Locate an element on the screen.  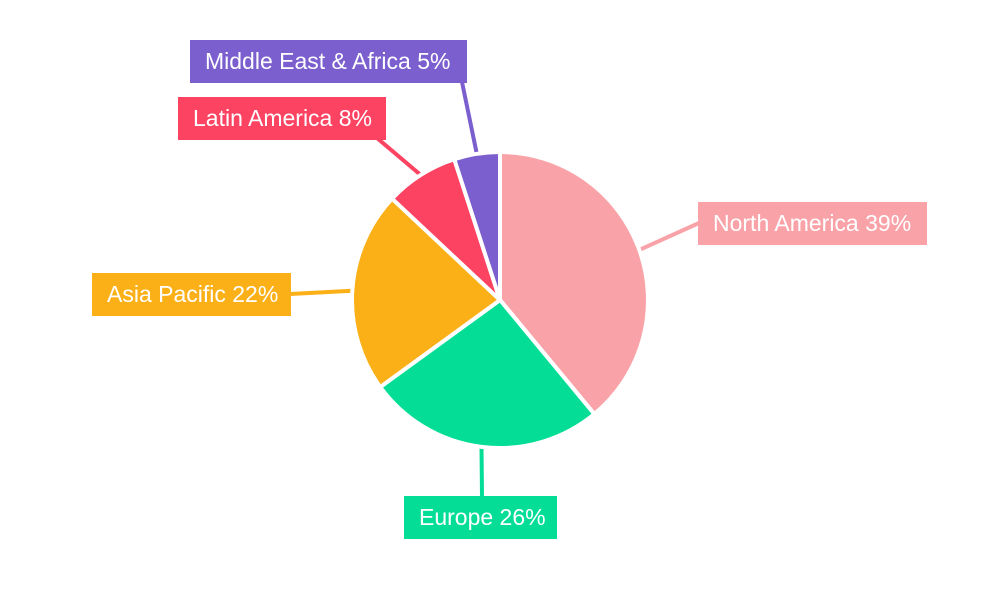
pie-label-middle-east-africa: Middle East & Africa 5% is located at coordinates (328, 61).